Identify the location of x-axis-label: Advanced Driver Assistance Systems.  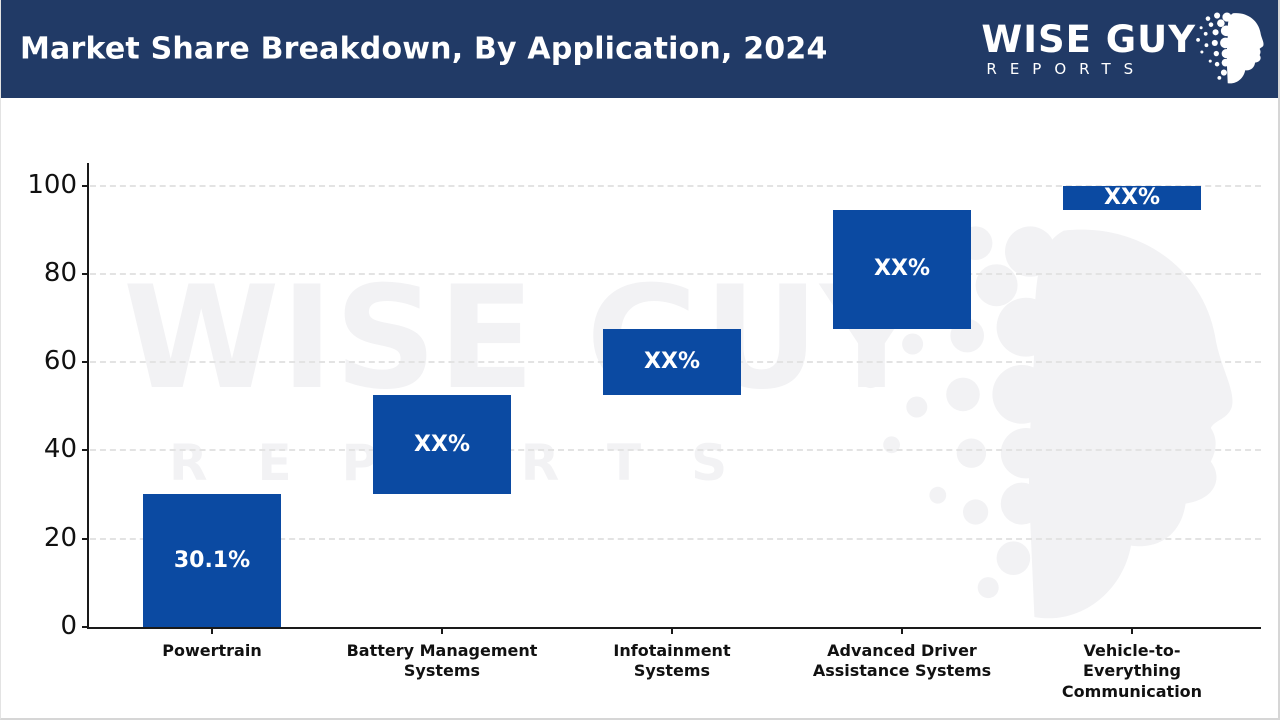
(902, 661).